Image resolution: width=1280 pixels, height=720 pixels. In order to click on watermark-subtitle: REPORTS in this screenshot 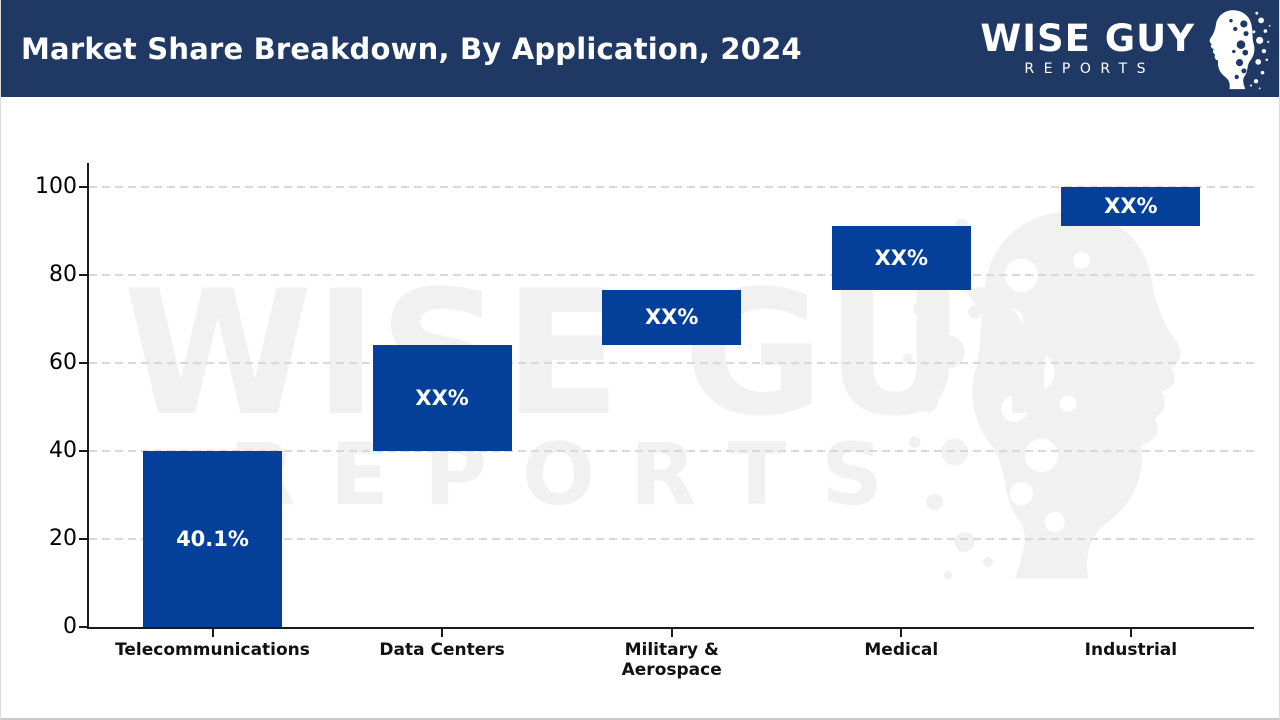, I will do `click(574, 475)`.